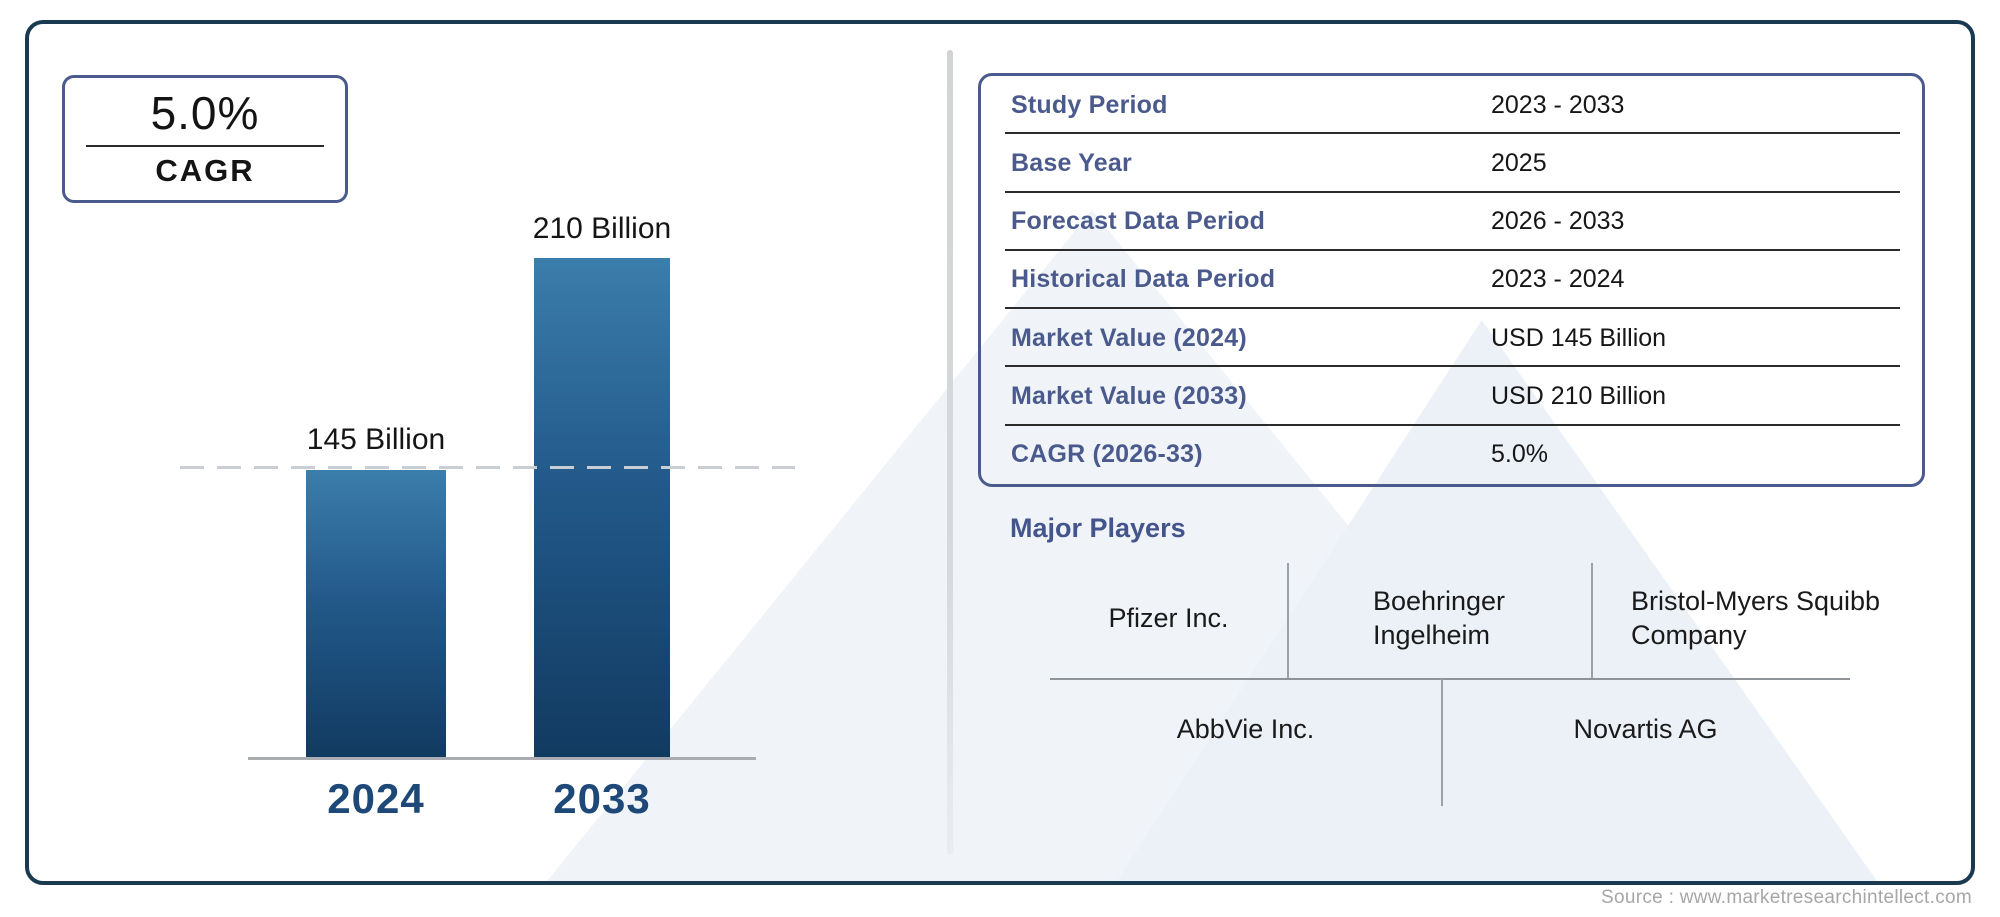 The height and width of the screenshot is (917, 2000). Describe the element at coordinates (1579, 337) in the screenshot. I see `row-value: USD 145 Billion` at that location.